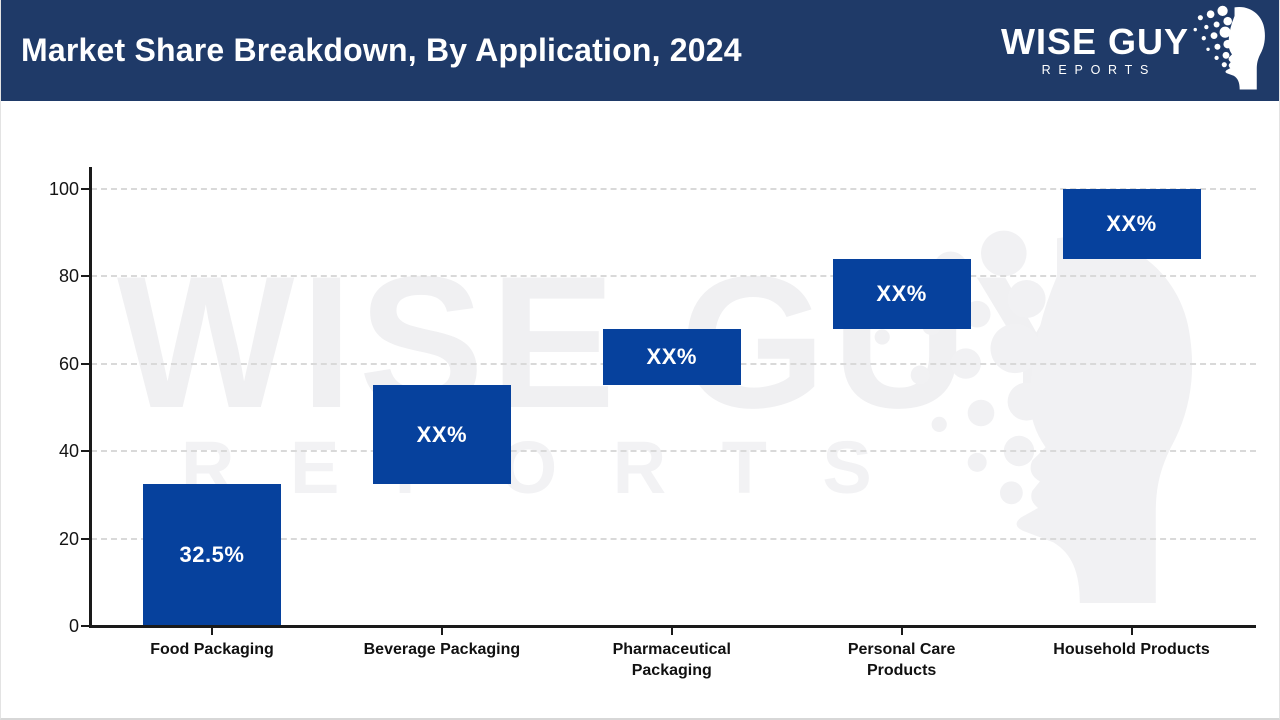 Image resolution: width=1280 pixels, height=720 pixels. What do you see at coordinates (68, 538) in the screenshot?
I see `y-tick-label: 20` at bounding box center [68, 538].